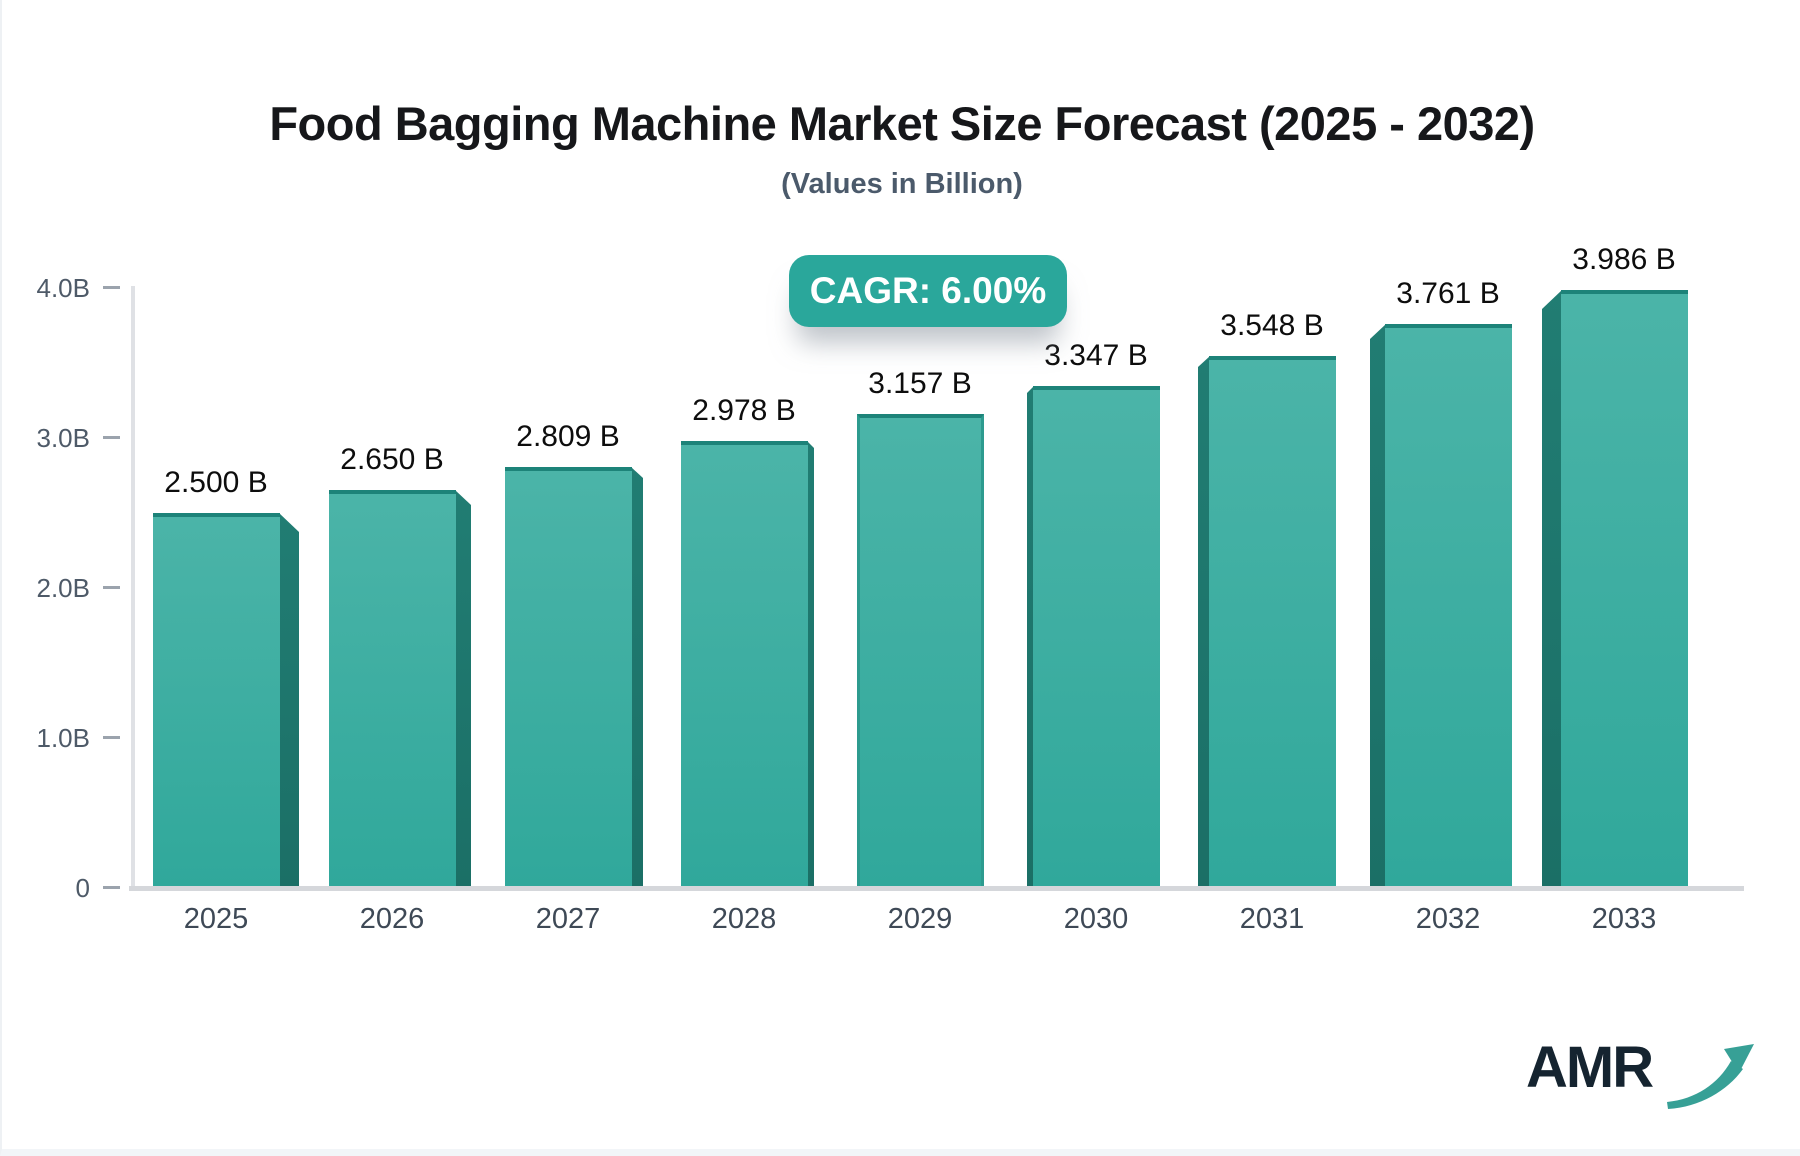  Describe the element at coordinates (1710, 1076) in the screenshot. I see `amr-logo-arrow-icon` at that location.